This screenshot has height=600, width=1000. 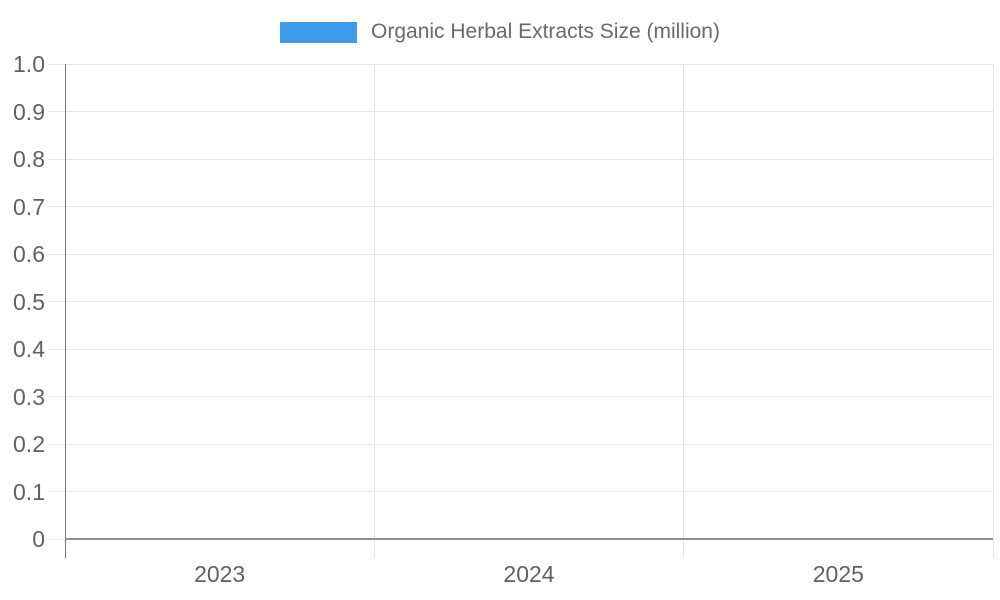 I want to click on x-axis-category-label: 2024, so click(x=529, y=574).